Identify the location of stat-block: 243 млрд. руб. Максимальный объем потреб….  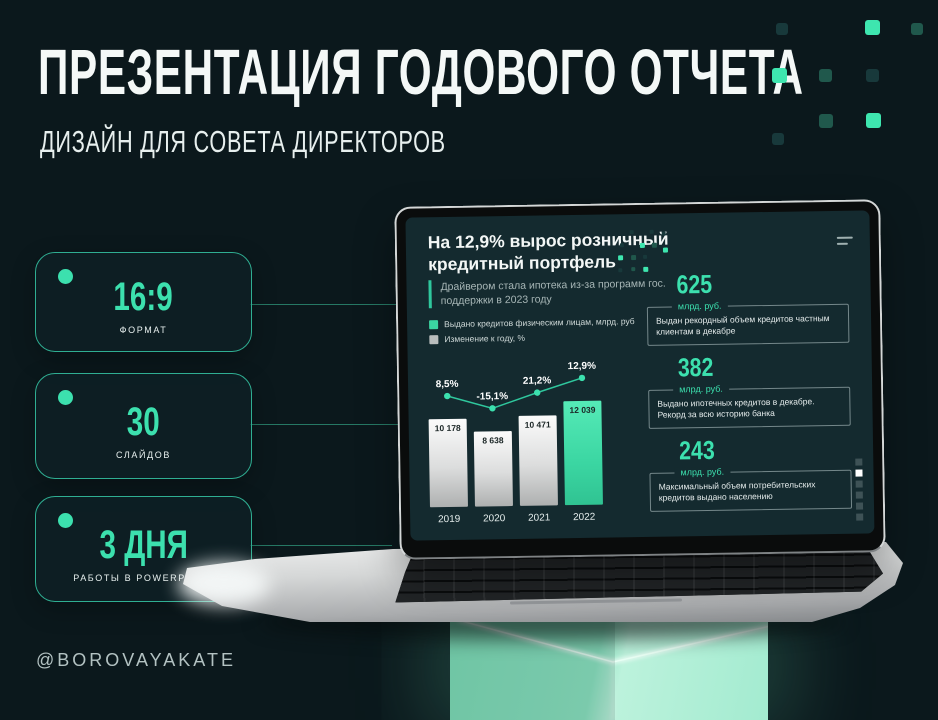
(751, 473).